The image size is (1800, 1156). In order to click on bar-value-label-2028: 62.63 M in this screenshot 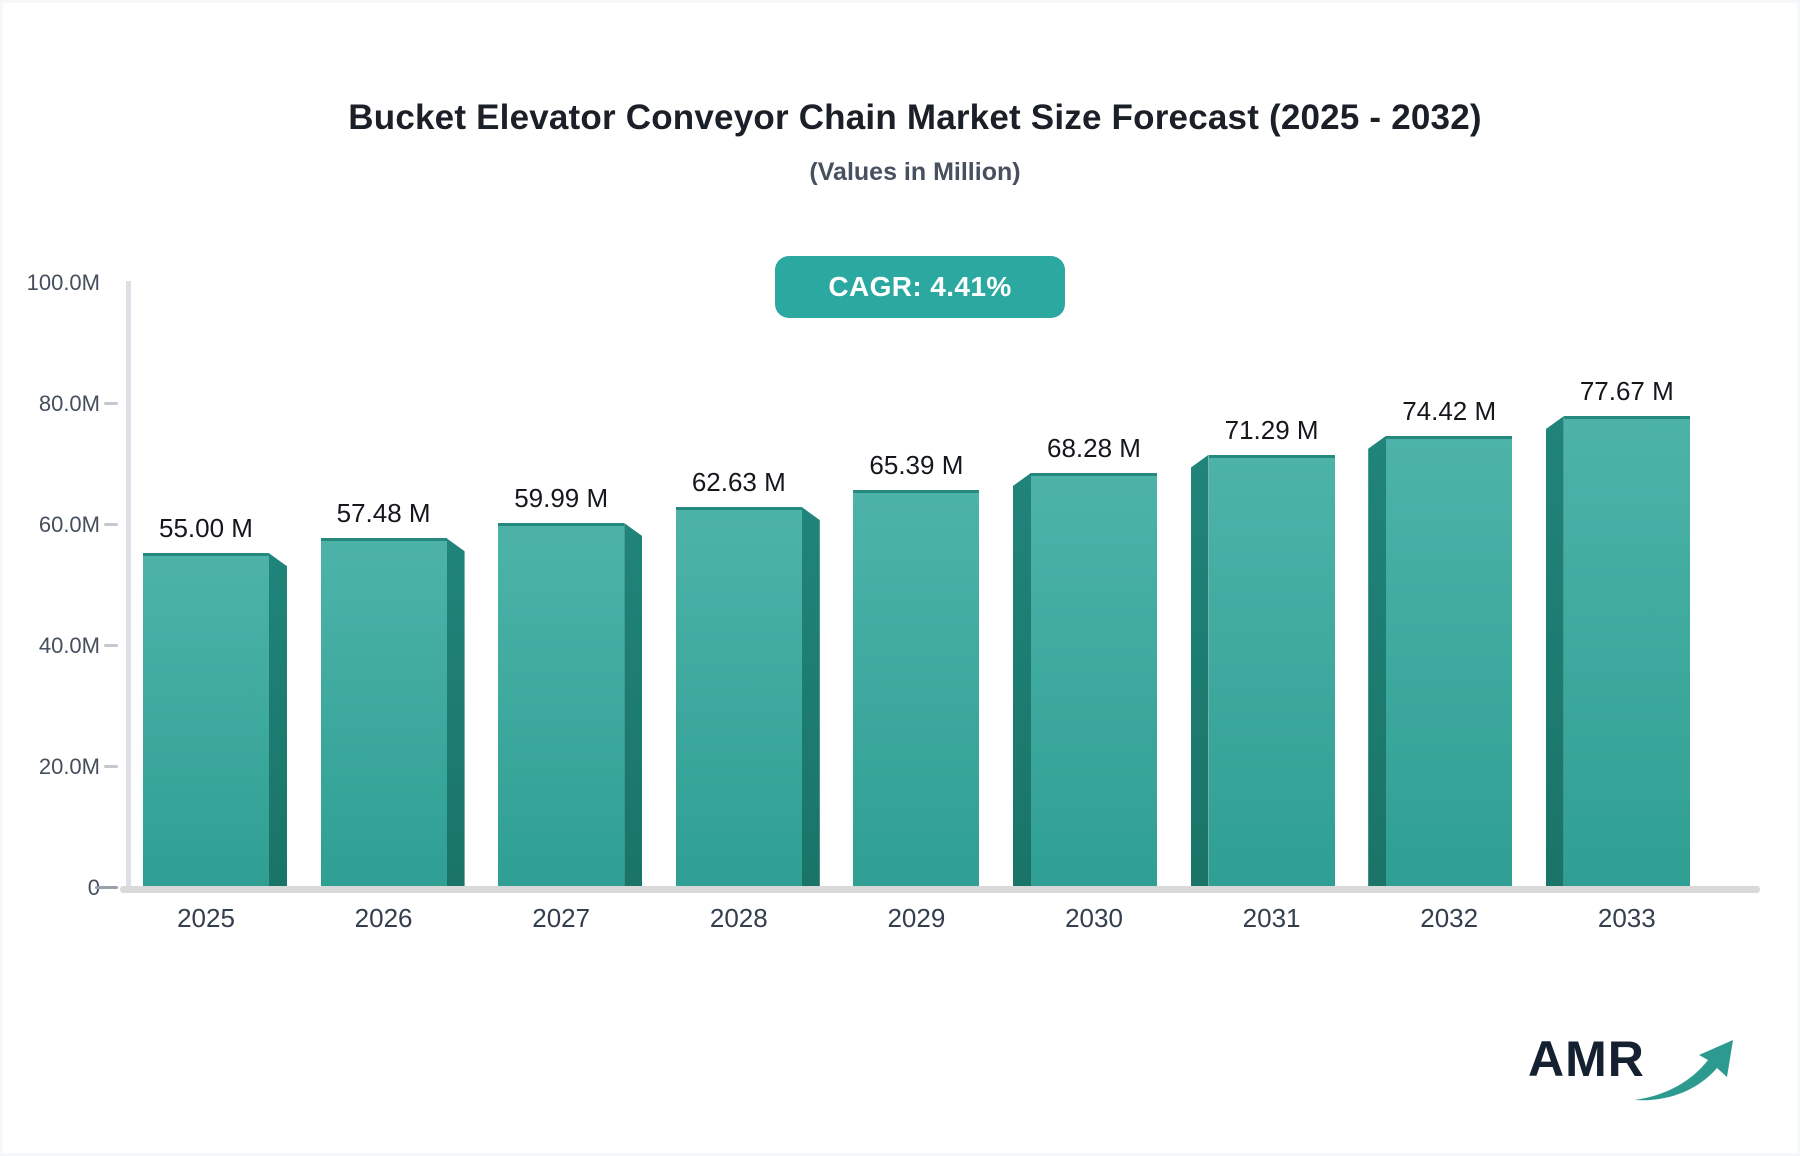, I will do `click(738, 482)`.